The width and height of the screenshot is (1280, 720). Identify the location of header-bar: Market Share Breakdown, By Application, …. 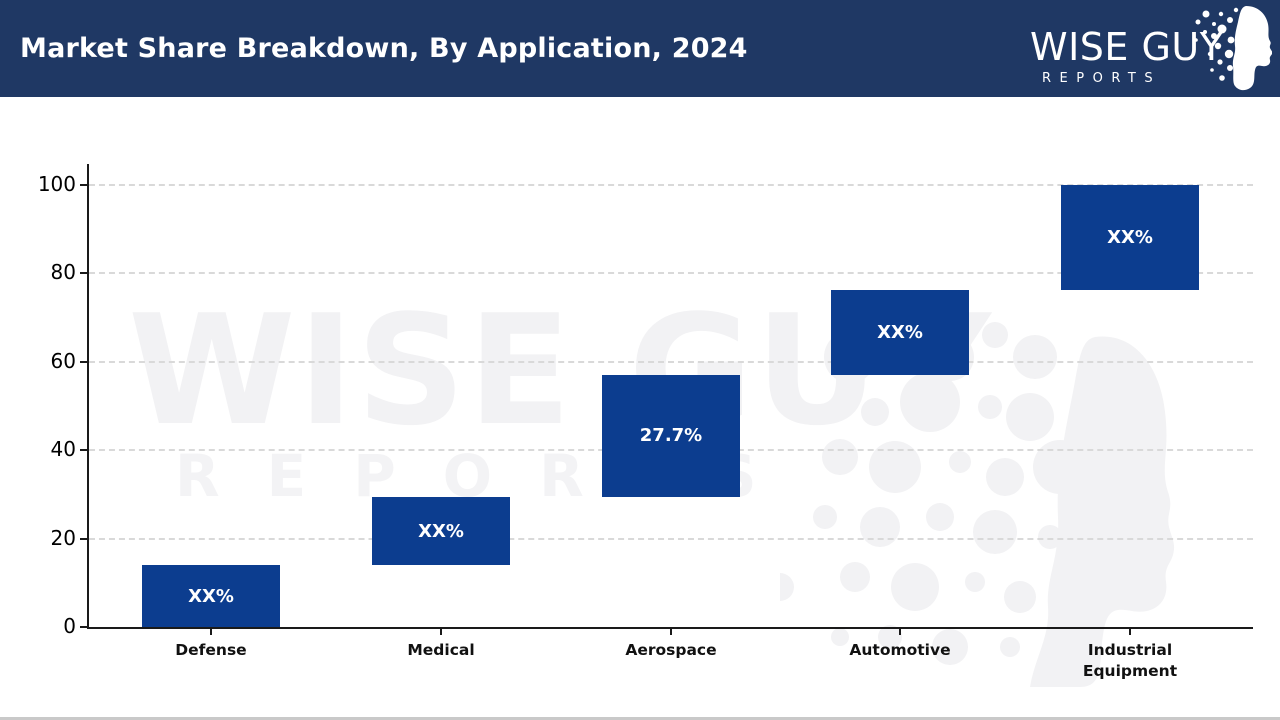
(640, 48).